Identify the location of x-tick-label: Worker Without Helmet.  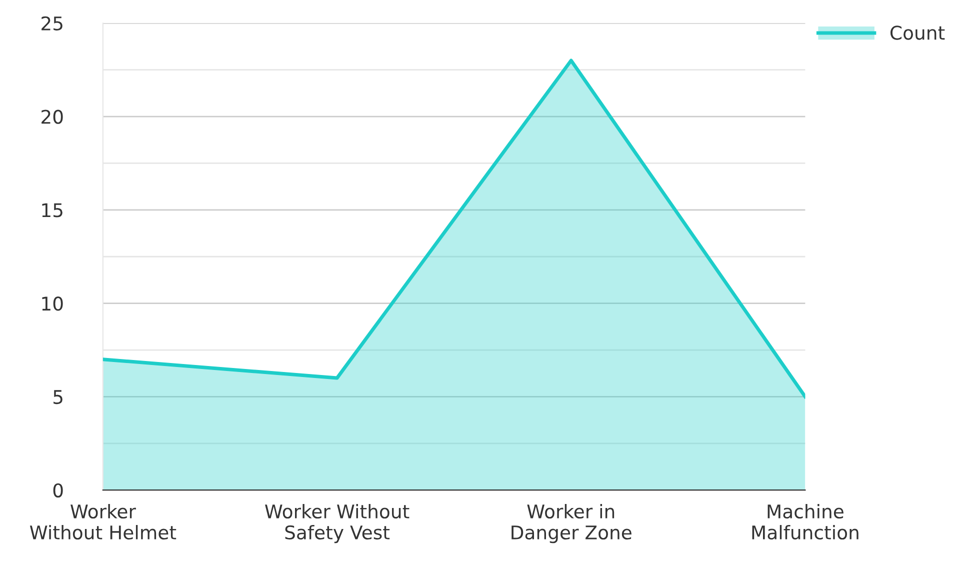
(103, 522).